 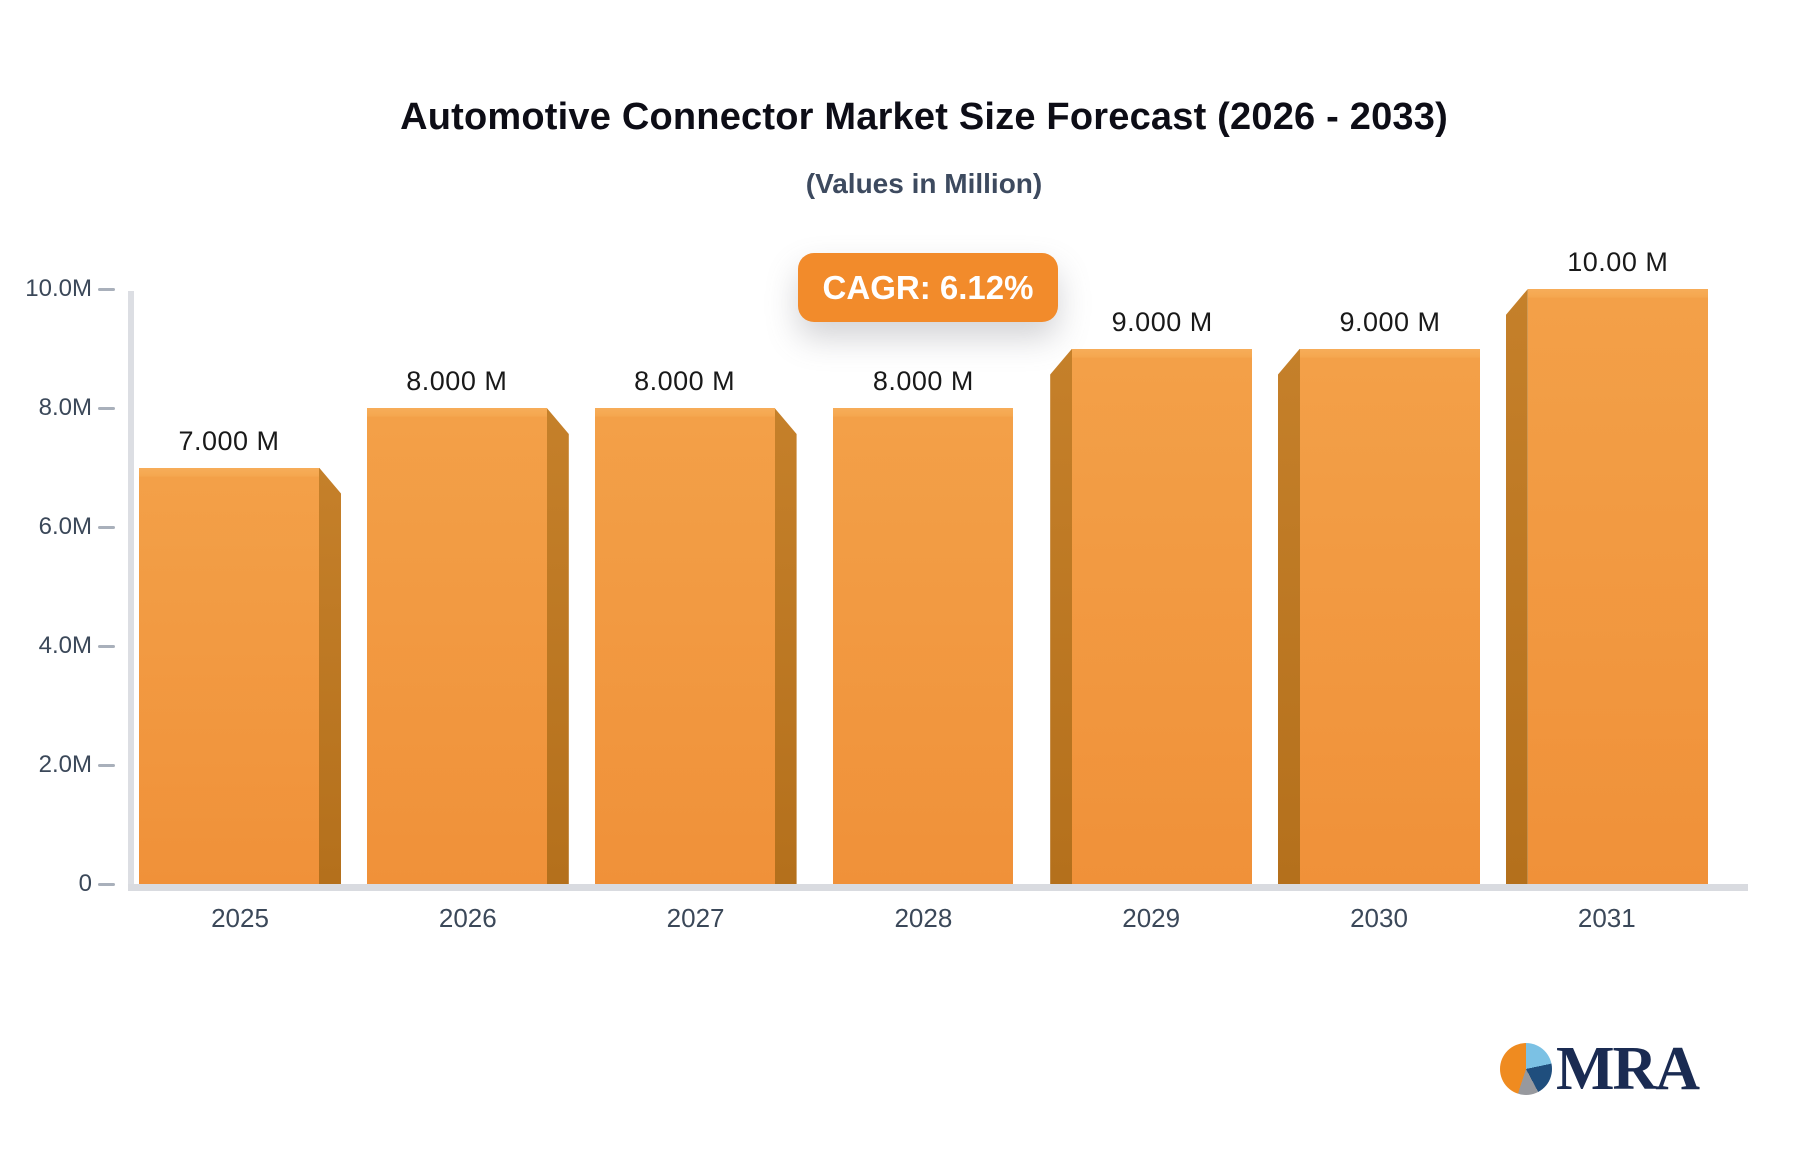 I want to click on y-axis-label: 4.0M, so click(x=65, y=645).